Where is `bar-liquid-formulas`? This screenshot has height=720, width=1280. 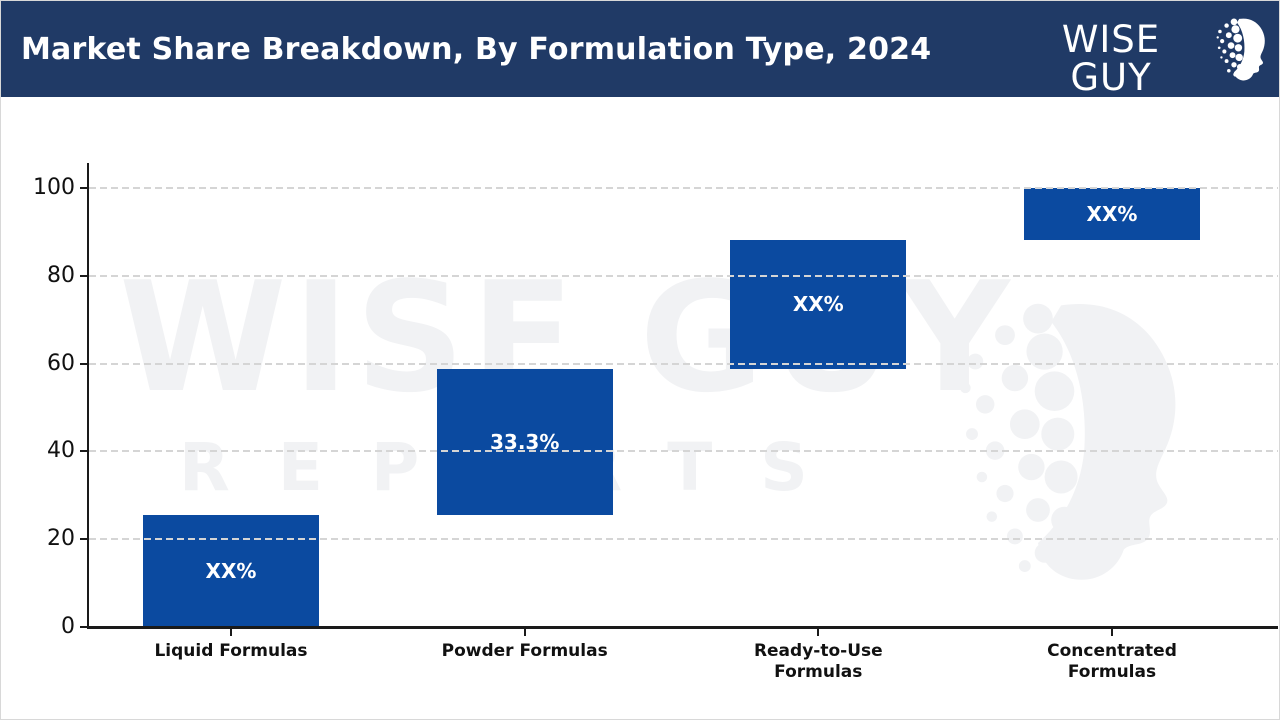
bar-liquid-formulas is located at coordinates (231, 571).